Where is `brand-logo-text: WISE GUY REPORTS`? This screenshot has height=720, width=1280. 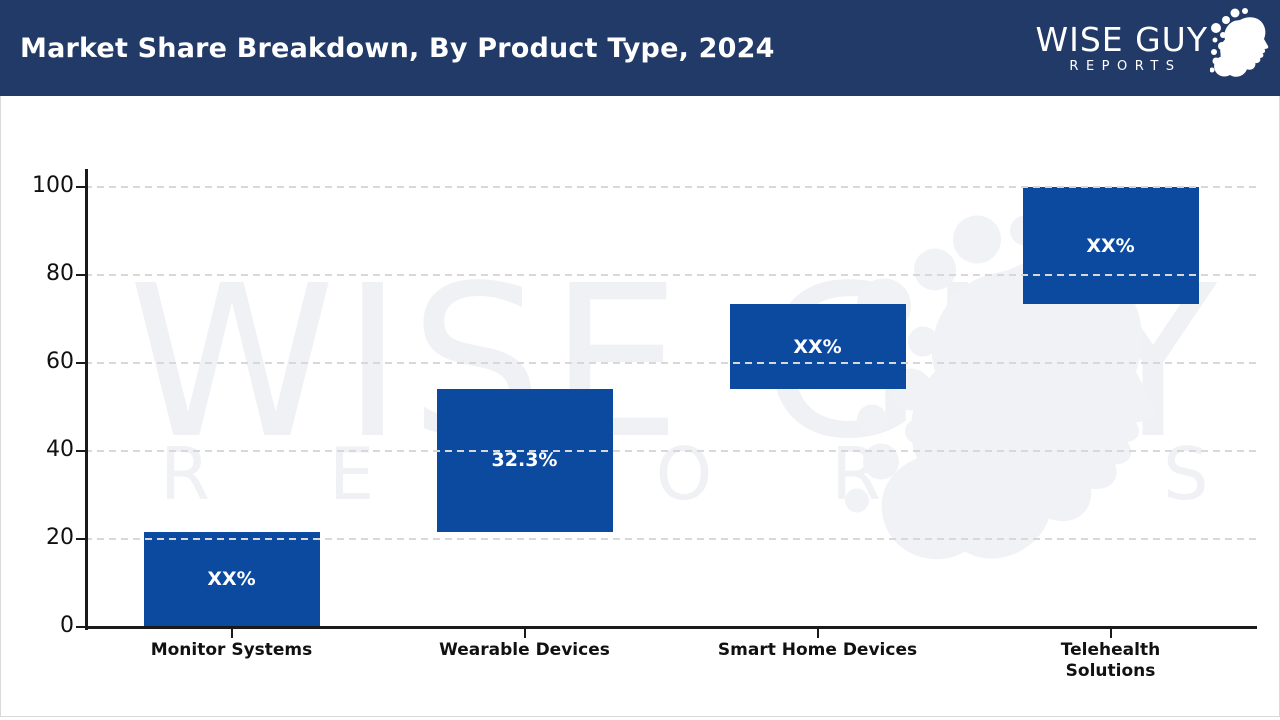
brand-logo-text: WISE GUY REPORTS is located at coordinates (1121, 48).